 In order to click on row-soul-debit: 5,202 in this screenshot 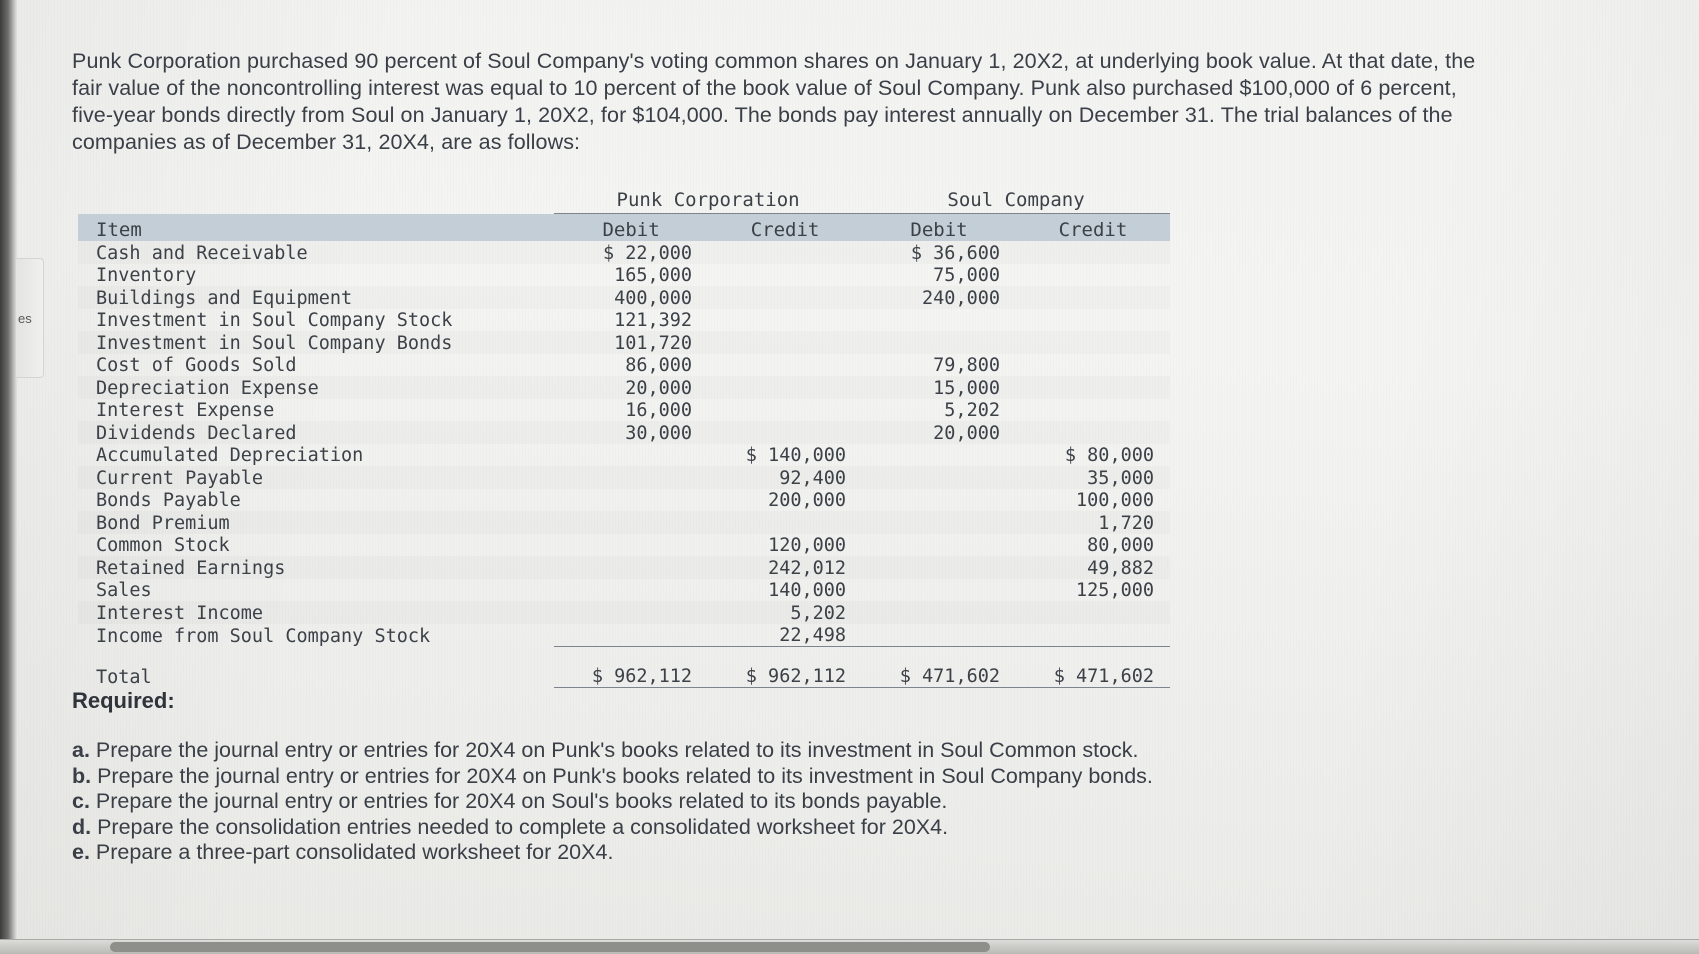, I will do `click(972, 410)`.